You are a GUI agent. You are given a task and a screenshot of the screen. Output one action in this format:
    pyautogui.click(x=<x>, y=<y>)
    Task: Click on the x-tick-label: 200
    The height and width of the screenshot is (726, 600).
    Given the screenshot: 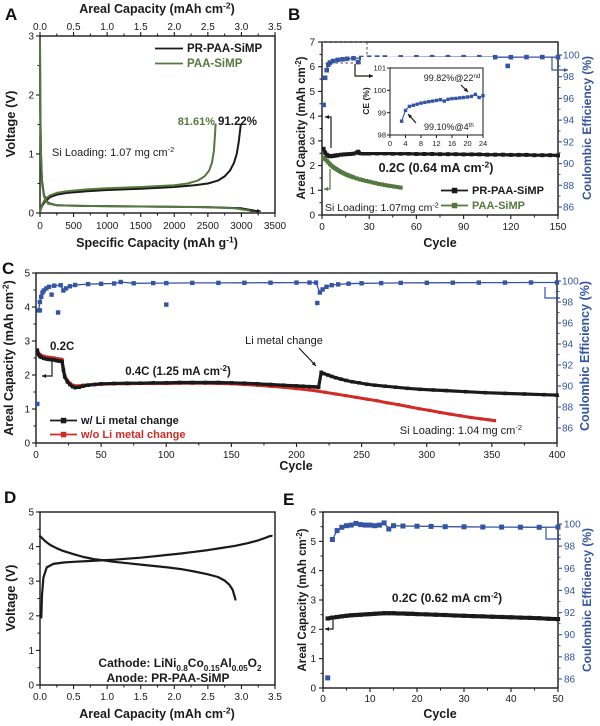 What is the action you would take?
    pyautogui.click(x=296, y=455)
    